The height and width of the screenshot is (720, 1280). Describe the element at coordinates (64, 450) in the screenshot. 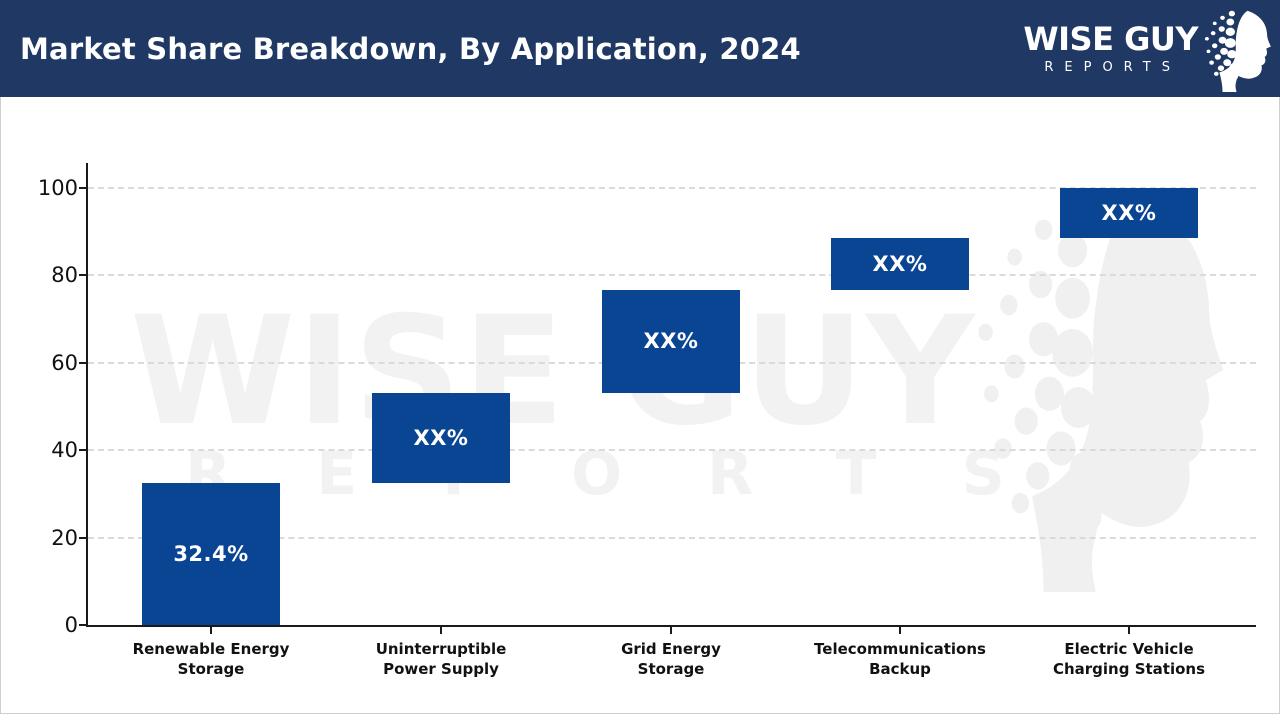

I see `y-tick-label-40: 40` at that location.